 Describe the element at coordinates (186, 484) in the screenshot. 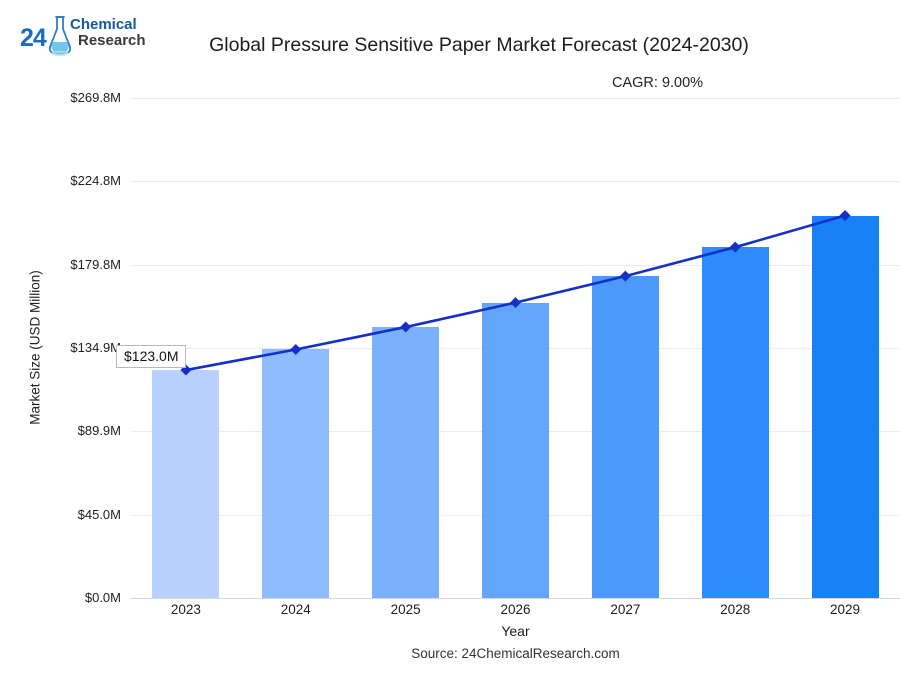

I see `bar-2023` at that location.